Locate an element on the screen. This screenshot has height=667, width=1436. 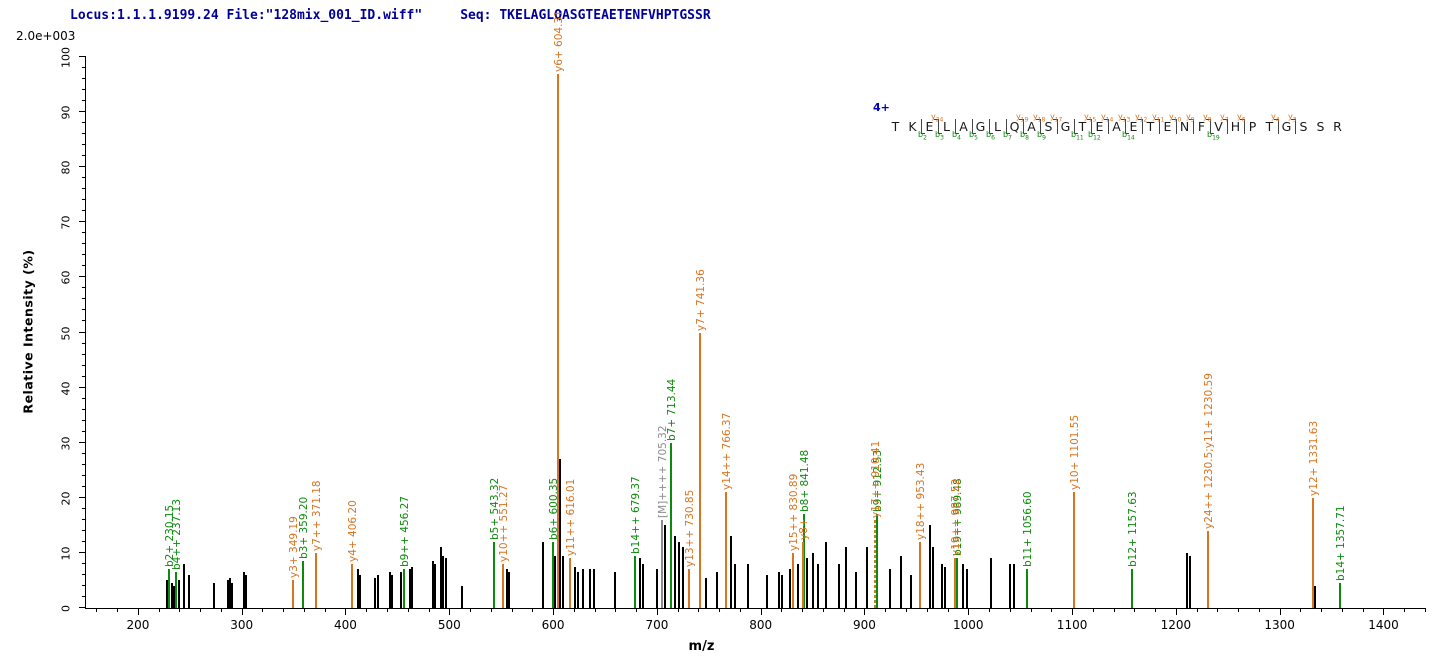
y12-ion-label: y12 is located at coordinates (1141, 118).